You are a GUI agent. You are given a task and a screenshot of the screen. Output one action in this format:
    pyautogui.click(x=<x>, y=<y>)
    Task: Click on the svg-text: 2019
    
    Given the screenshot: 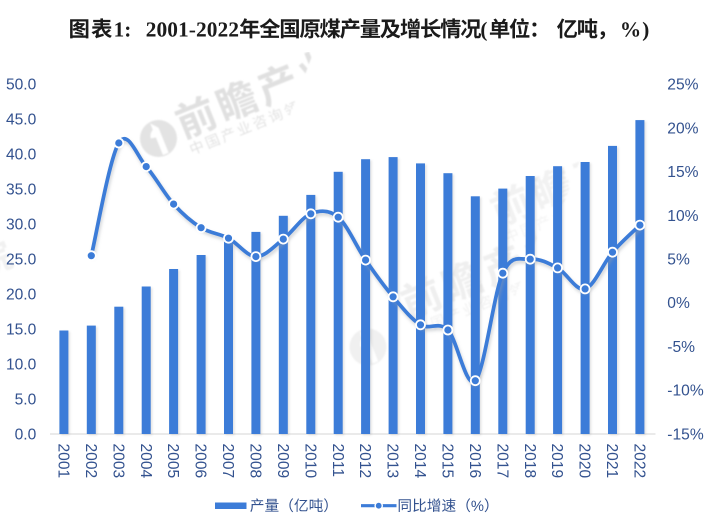 What is the action you would take?
    pyautogui.click(x=556, y=461)
    